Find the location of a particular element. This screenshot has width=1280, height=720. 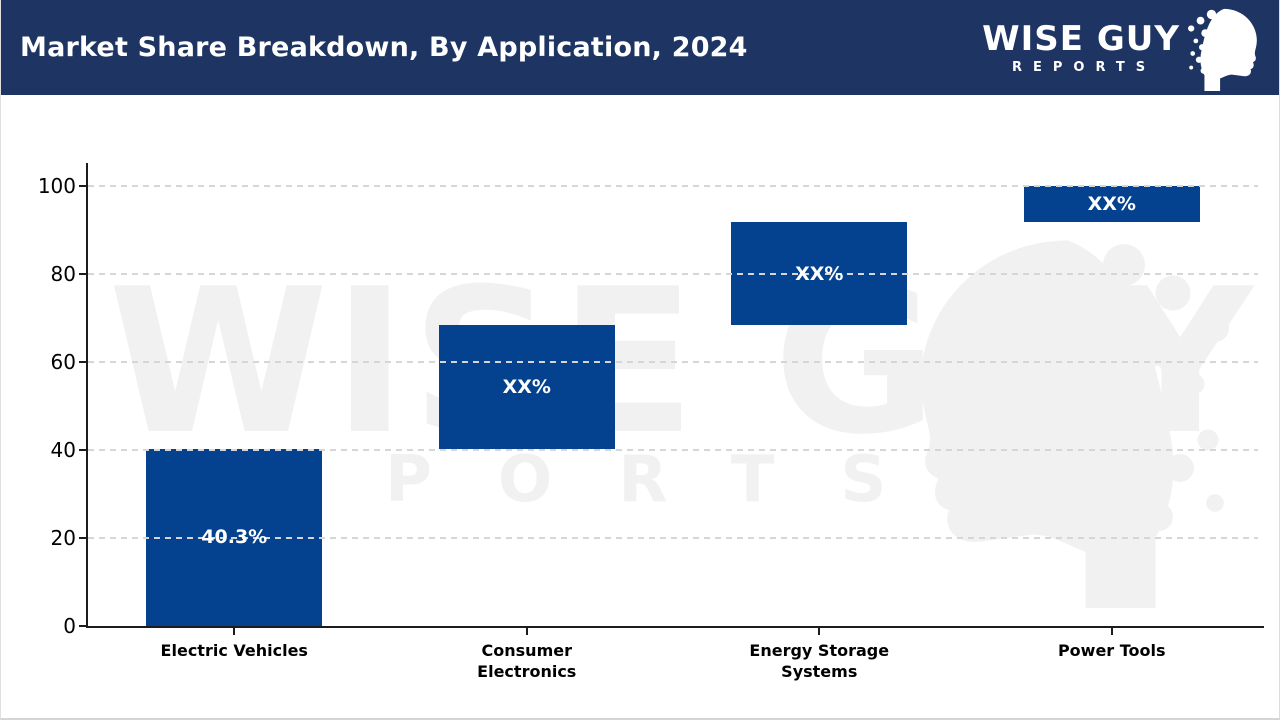

bar-value-label-0: 40.3% is located at coordinates (234, 537).